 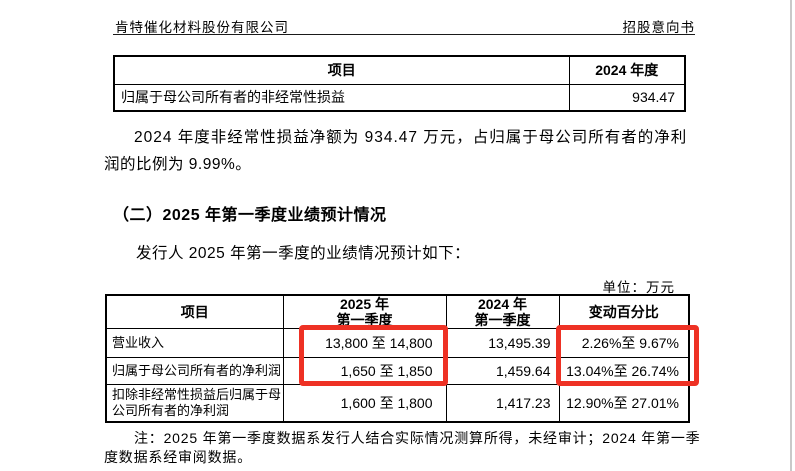 What do you see at coordinates (627, 97) in the screenshot?
I see `row-value: 934.47` at bounding box center [627, 97].